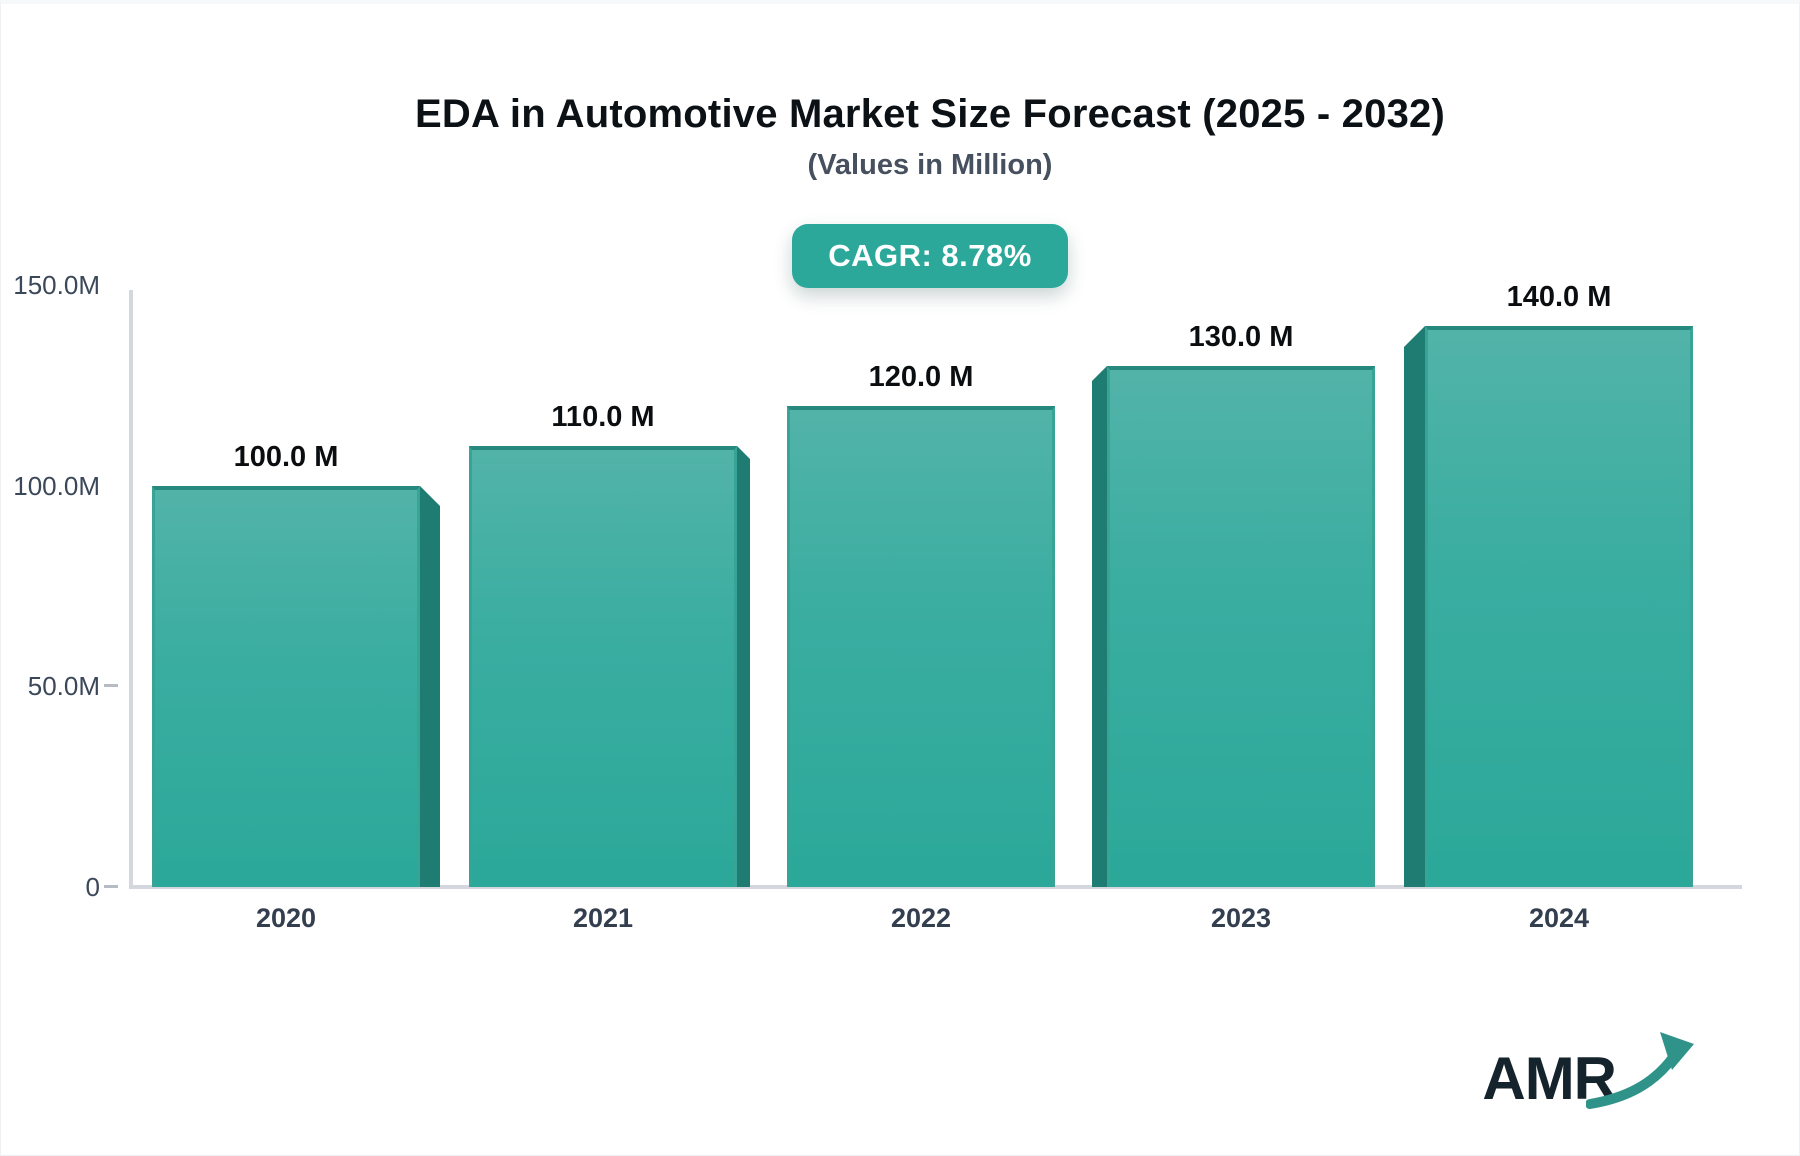 The width and height of the screenshot is (1800, 1156). What do you see at coordinates (603, 666) in the screenshot?
I see `bar-2021` at bounding box center [603, 666].